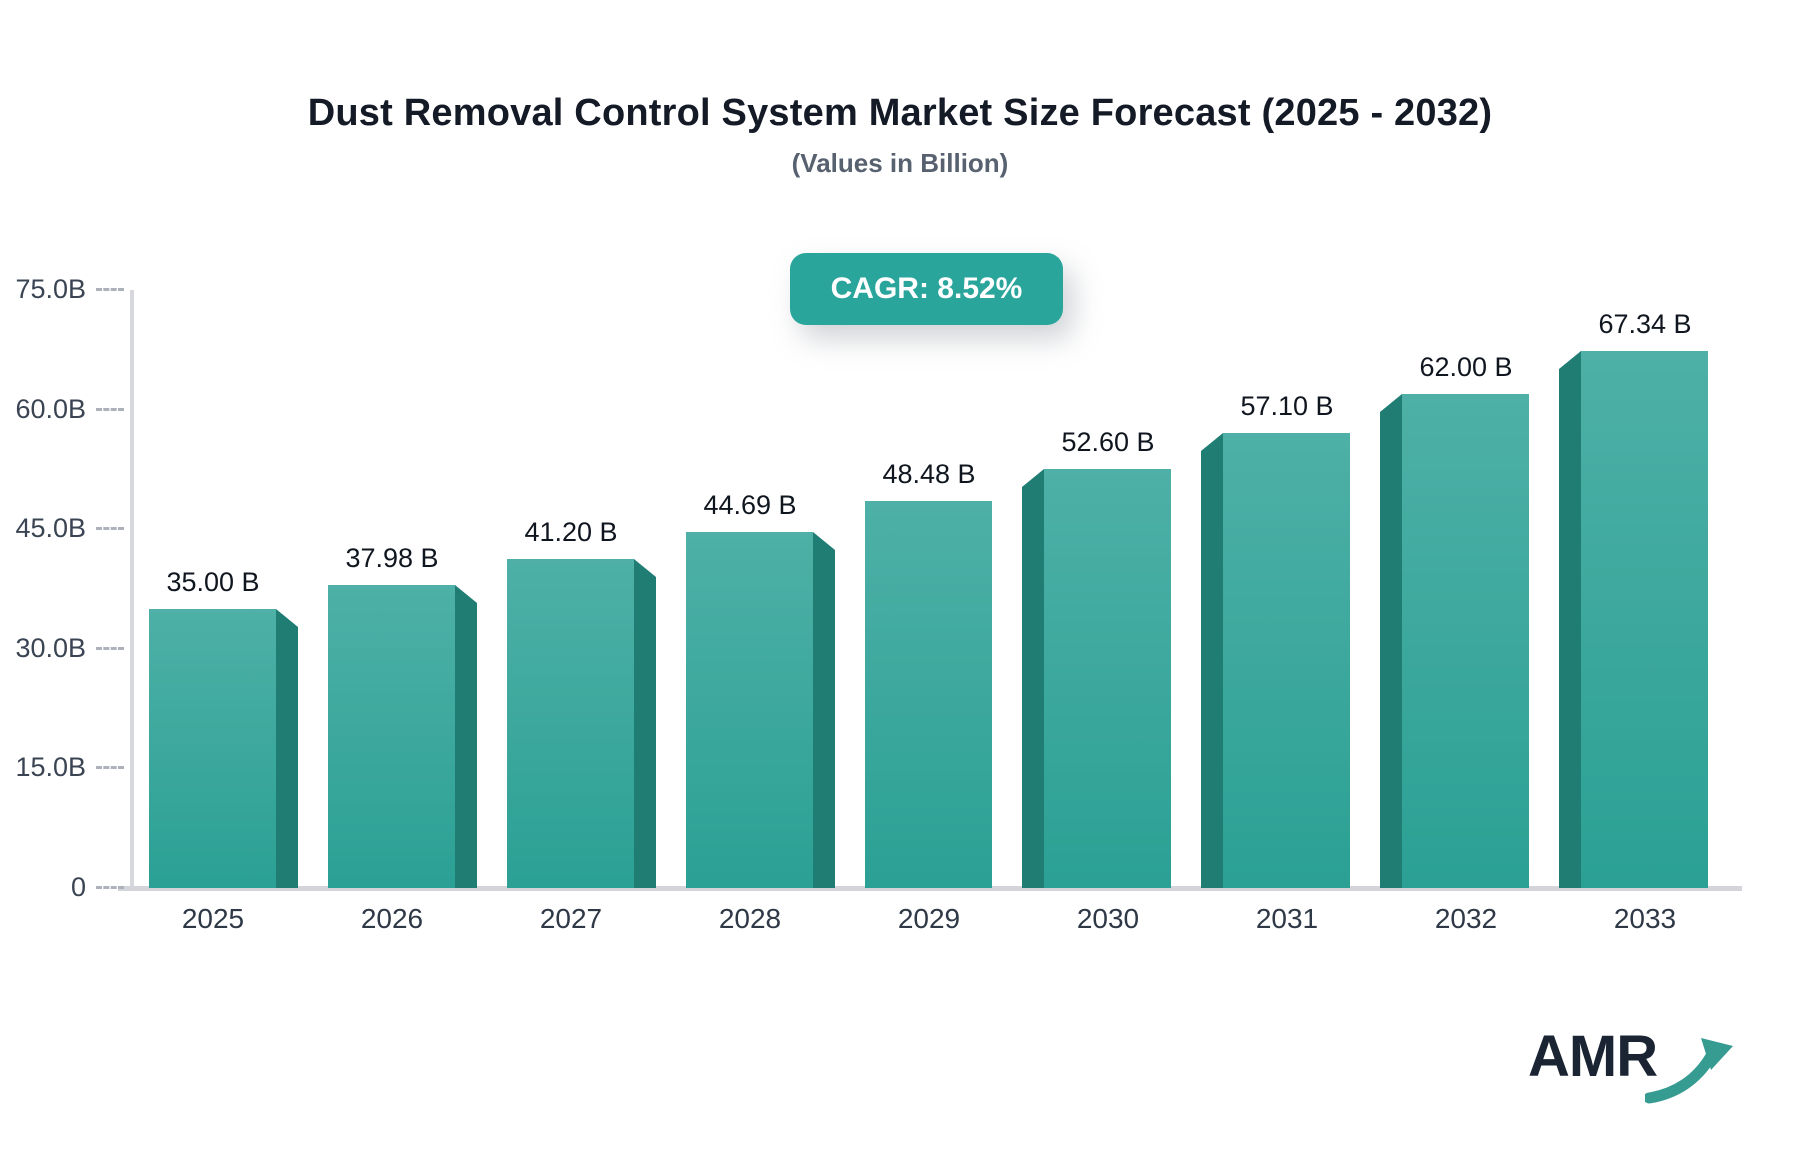 This screenshot has width=1800, height=1156. Describe the element at coordinates (571, 532) in the screenshot. I see `bar-value-label: 41.20 B` at that location.